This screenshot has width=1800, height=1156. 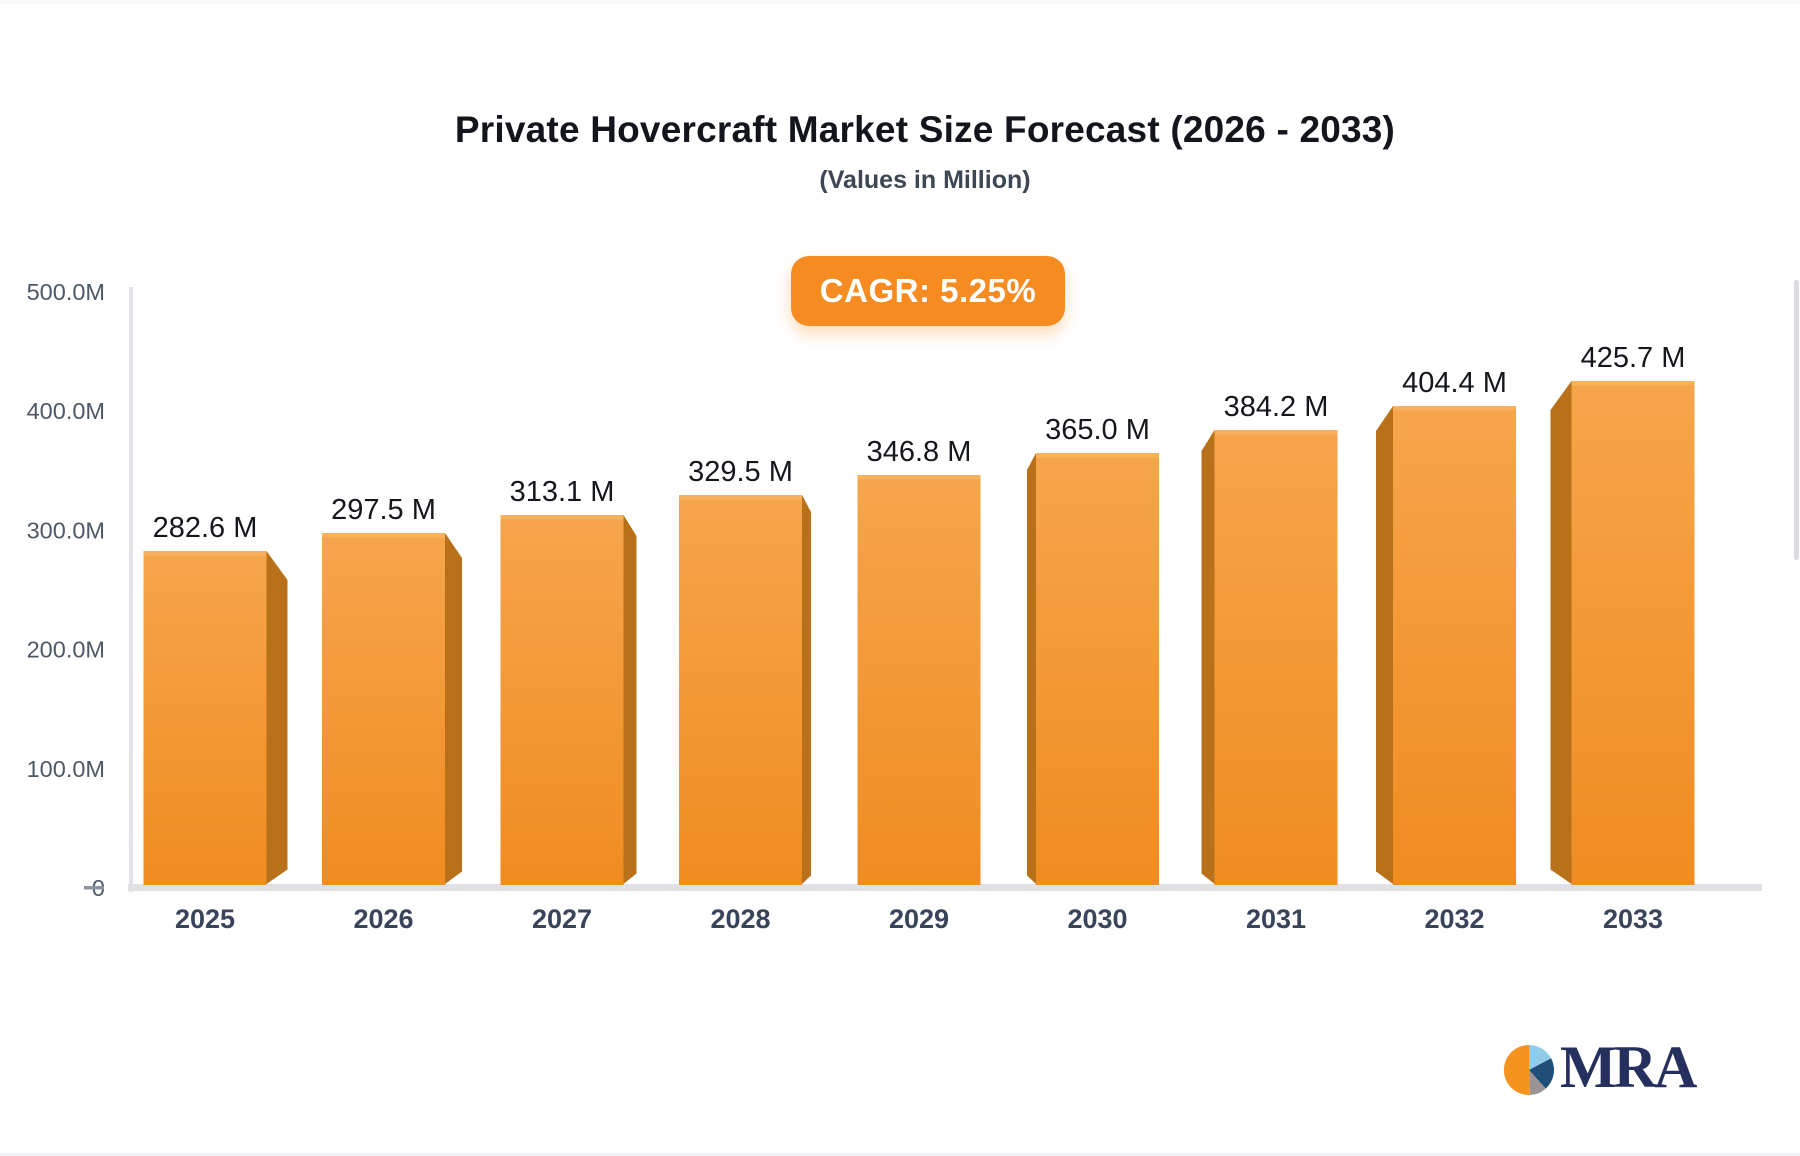 What do you see at coordinates (205, 919) in the screenshot?
I see `x-axis-tick-label: 2025` at bounding box center [205, 919].